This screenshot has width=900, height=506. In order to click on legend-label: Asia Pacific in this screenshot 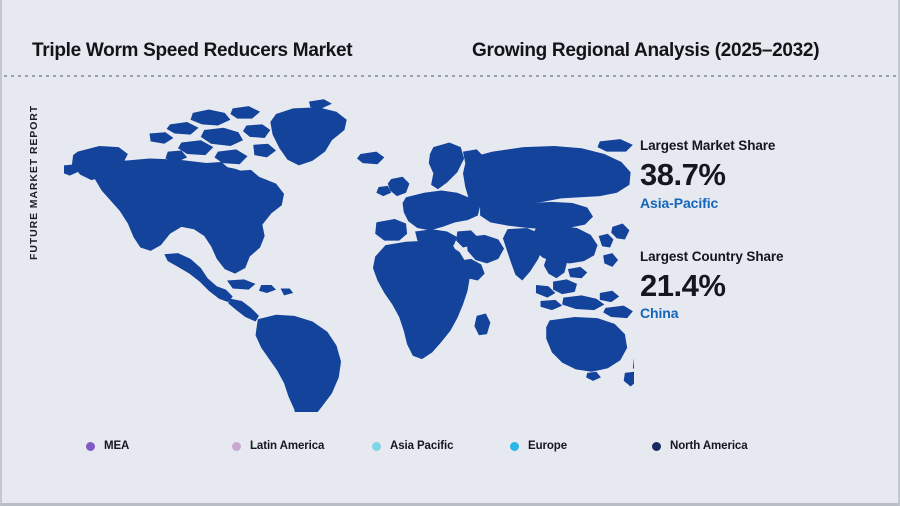, I will do `click(422, 446)`.